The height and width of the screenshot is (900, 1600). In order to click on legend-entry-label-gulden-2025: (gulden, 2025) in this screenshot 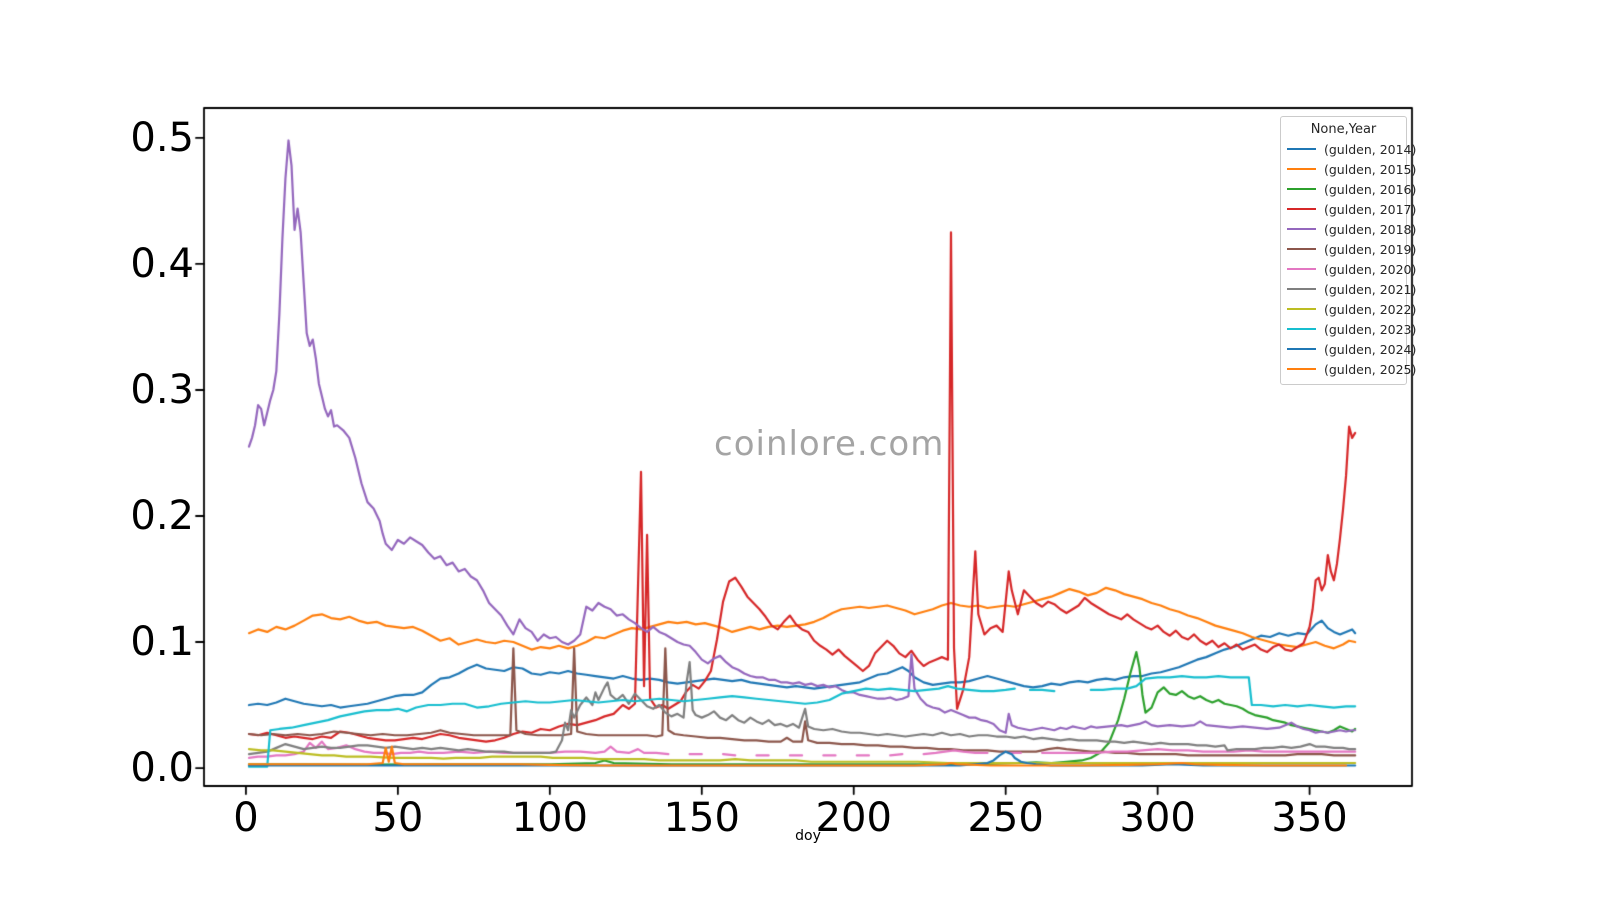, I will do `click(1370, 369)`.